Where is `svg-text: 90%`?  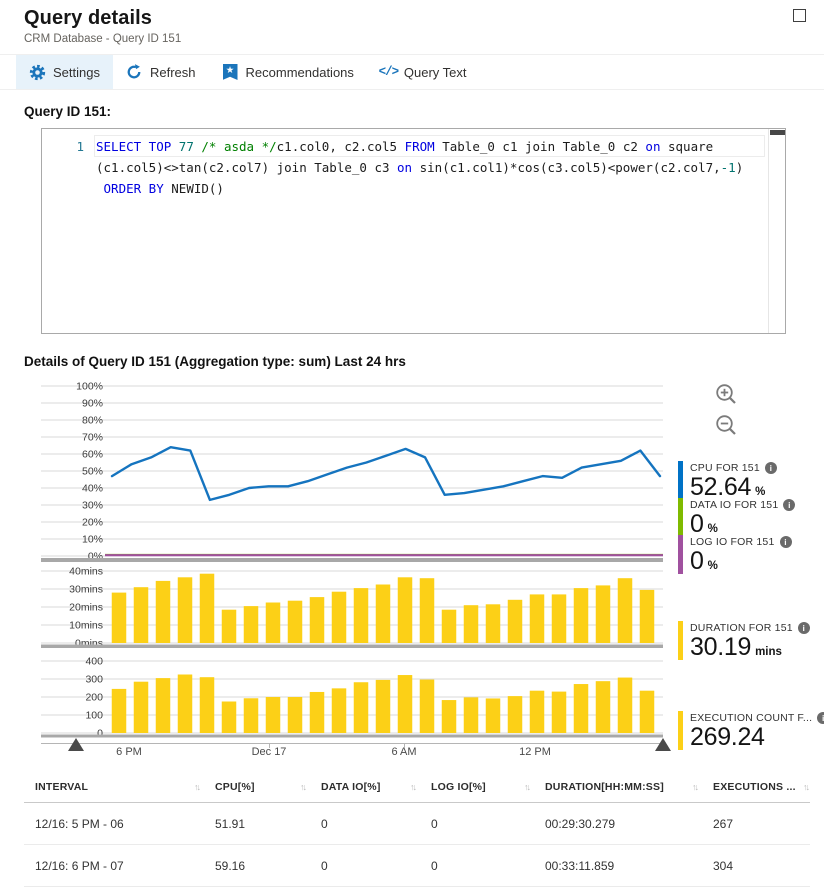
svg-text: 90% is located at coordinates (92, 404).